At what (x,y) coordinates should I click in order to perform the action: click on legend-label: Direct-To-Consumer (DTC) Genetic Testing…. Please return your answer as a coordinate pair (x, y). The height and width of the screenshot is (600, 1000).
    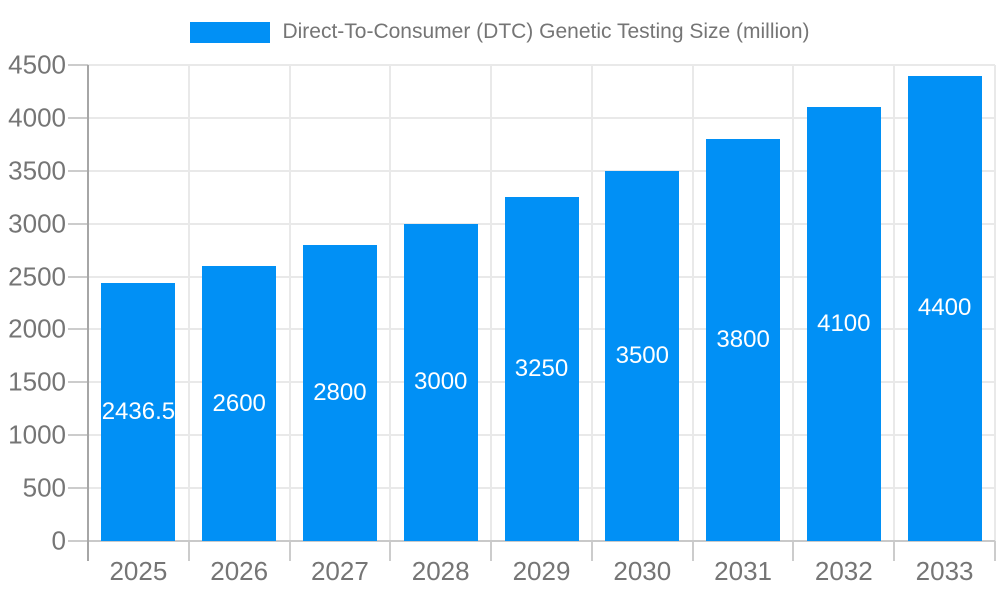
    Looking at the image, I should click on (546, 31).